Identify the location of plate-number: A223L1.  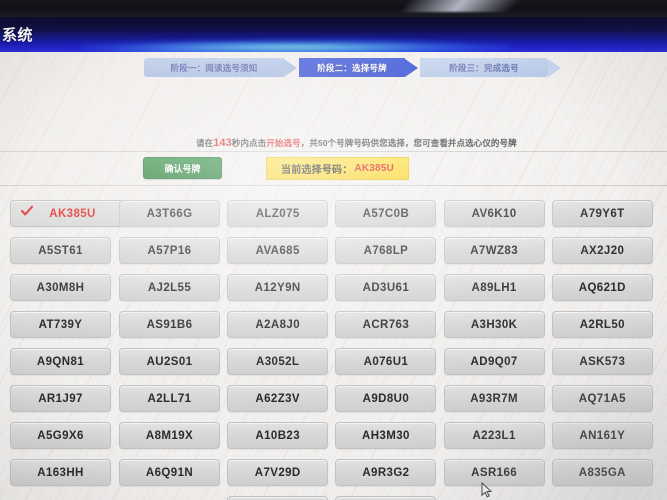
(494, 435).